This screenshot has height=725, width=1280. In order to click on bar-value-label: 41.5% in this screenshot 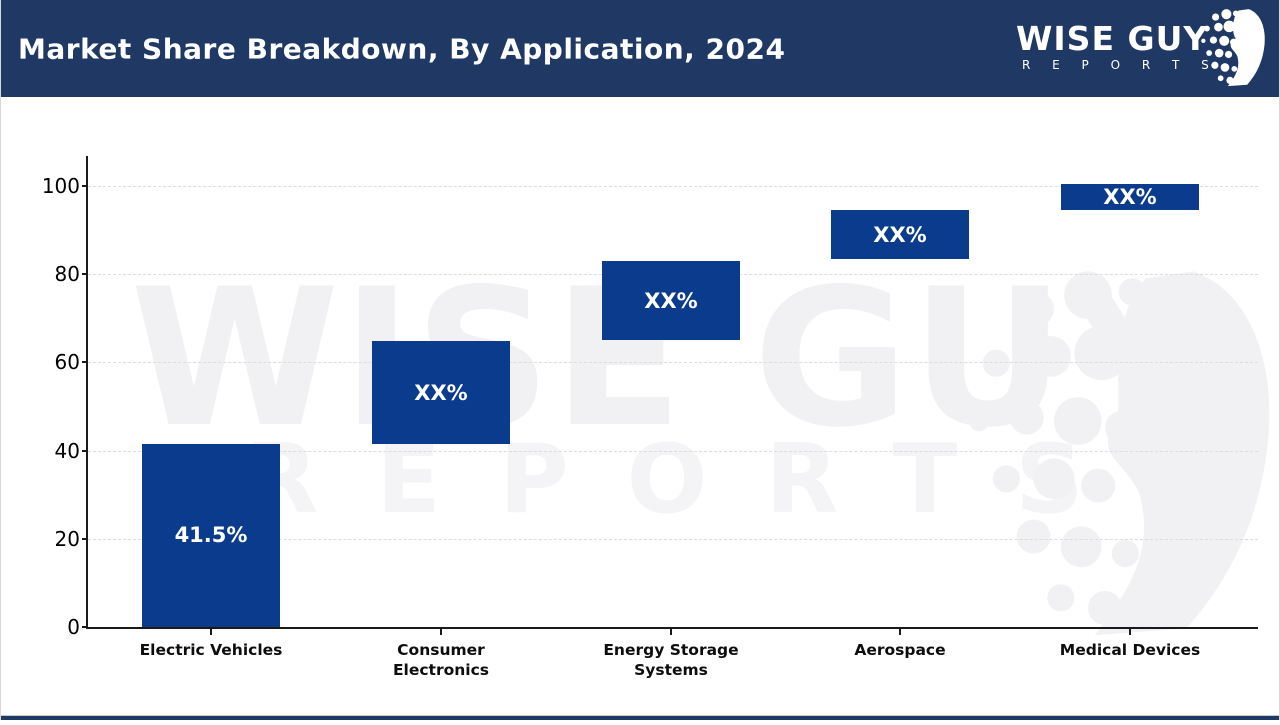, I will do `click(211, 535)`.